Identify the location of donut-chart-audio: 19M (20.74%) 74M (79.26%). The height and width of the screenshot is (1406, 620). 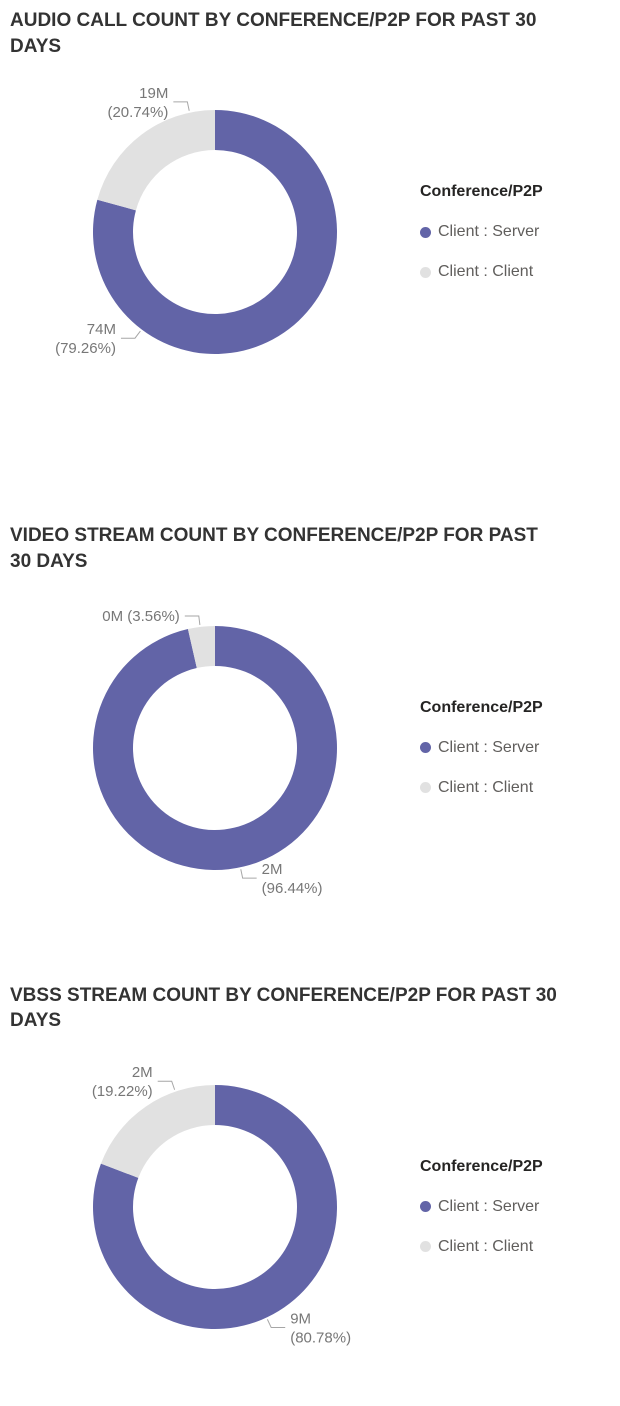
(196, 221).